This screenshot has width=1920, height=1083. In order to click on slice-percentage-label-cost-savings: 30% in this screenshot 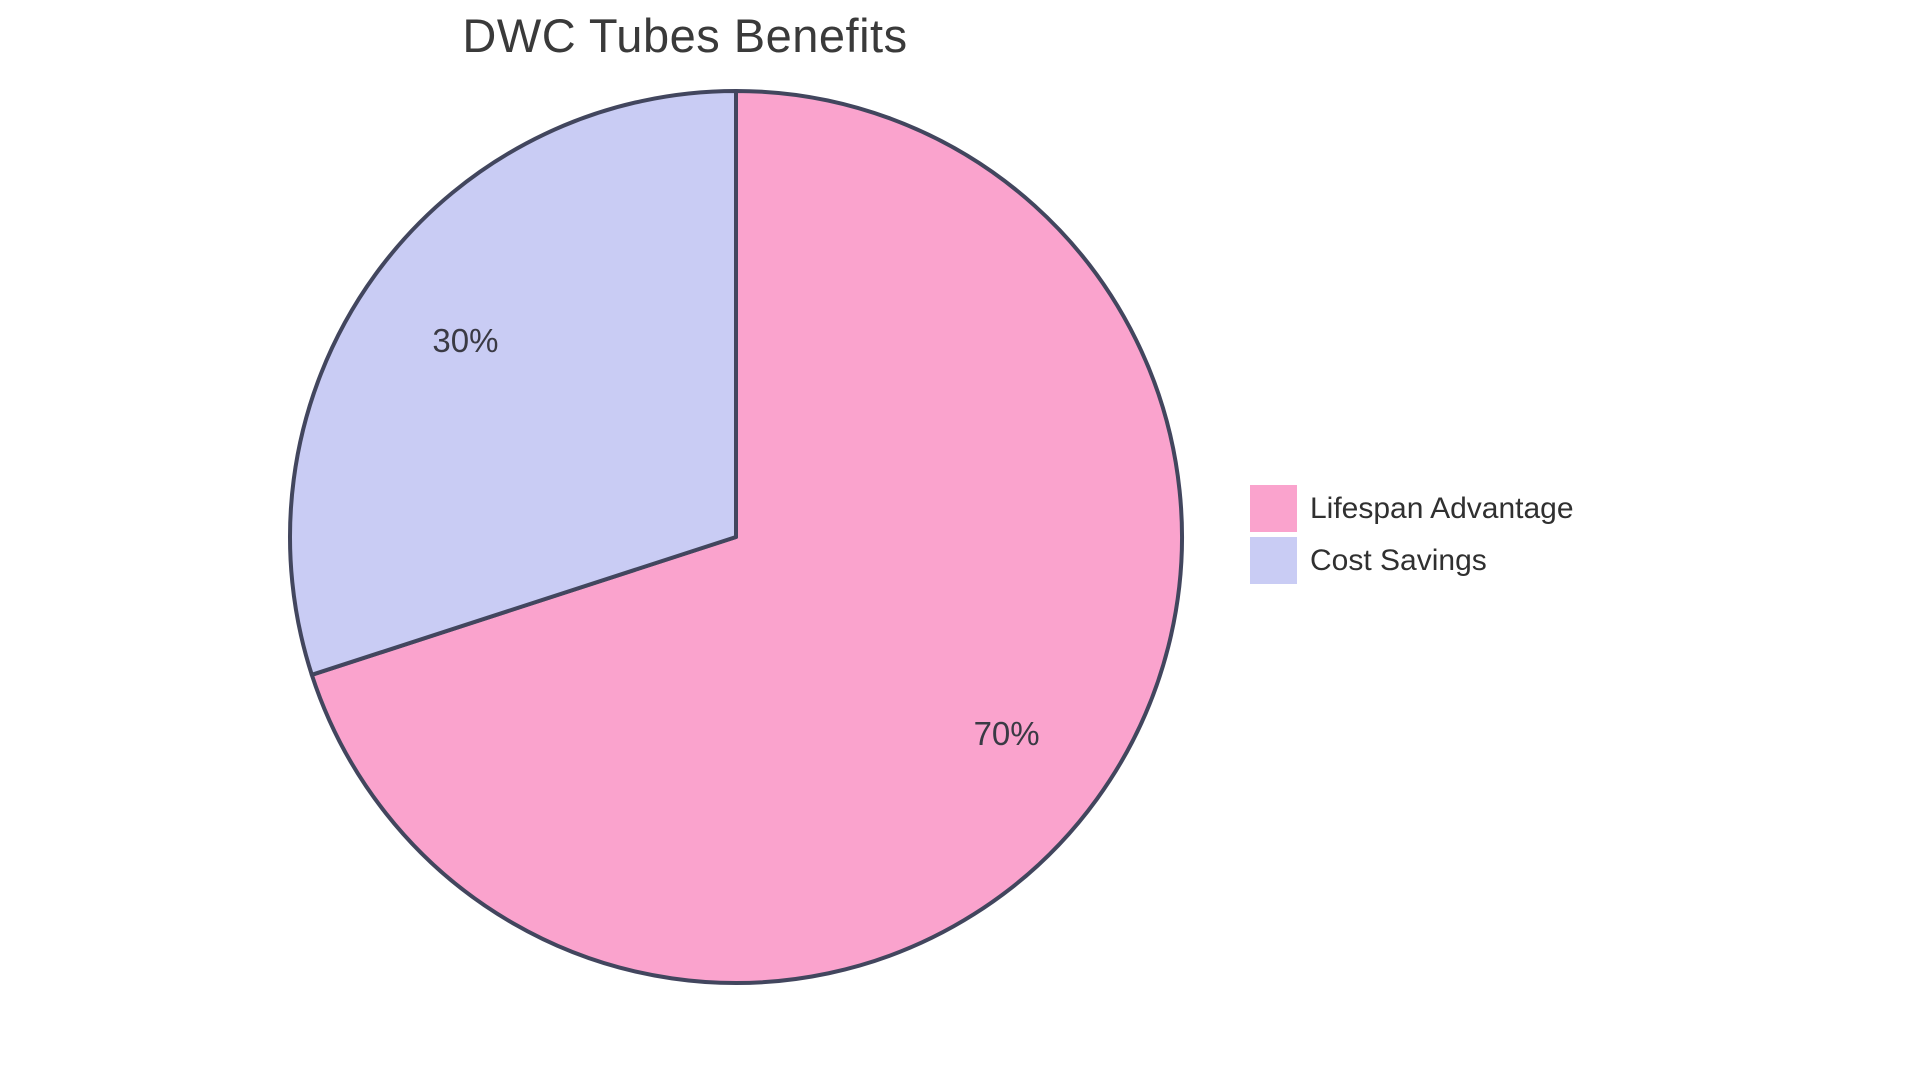, I will do `click(465, 340)`.